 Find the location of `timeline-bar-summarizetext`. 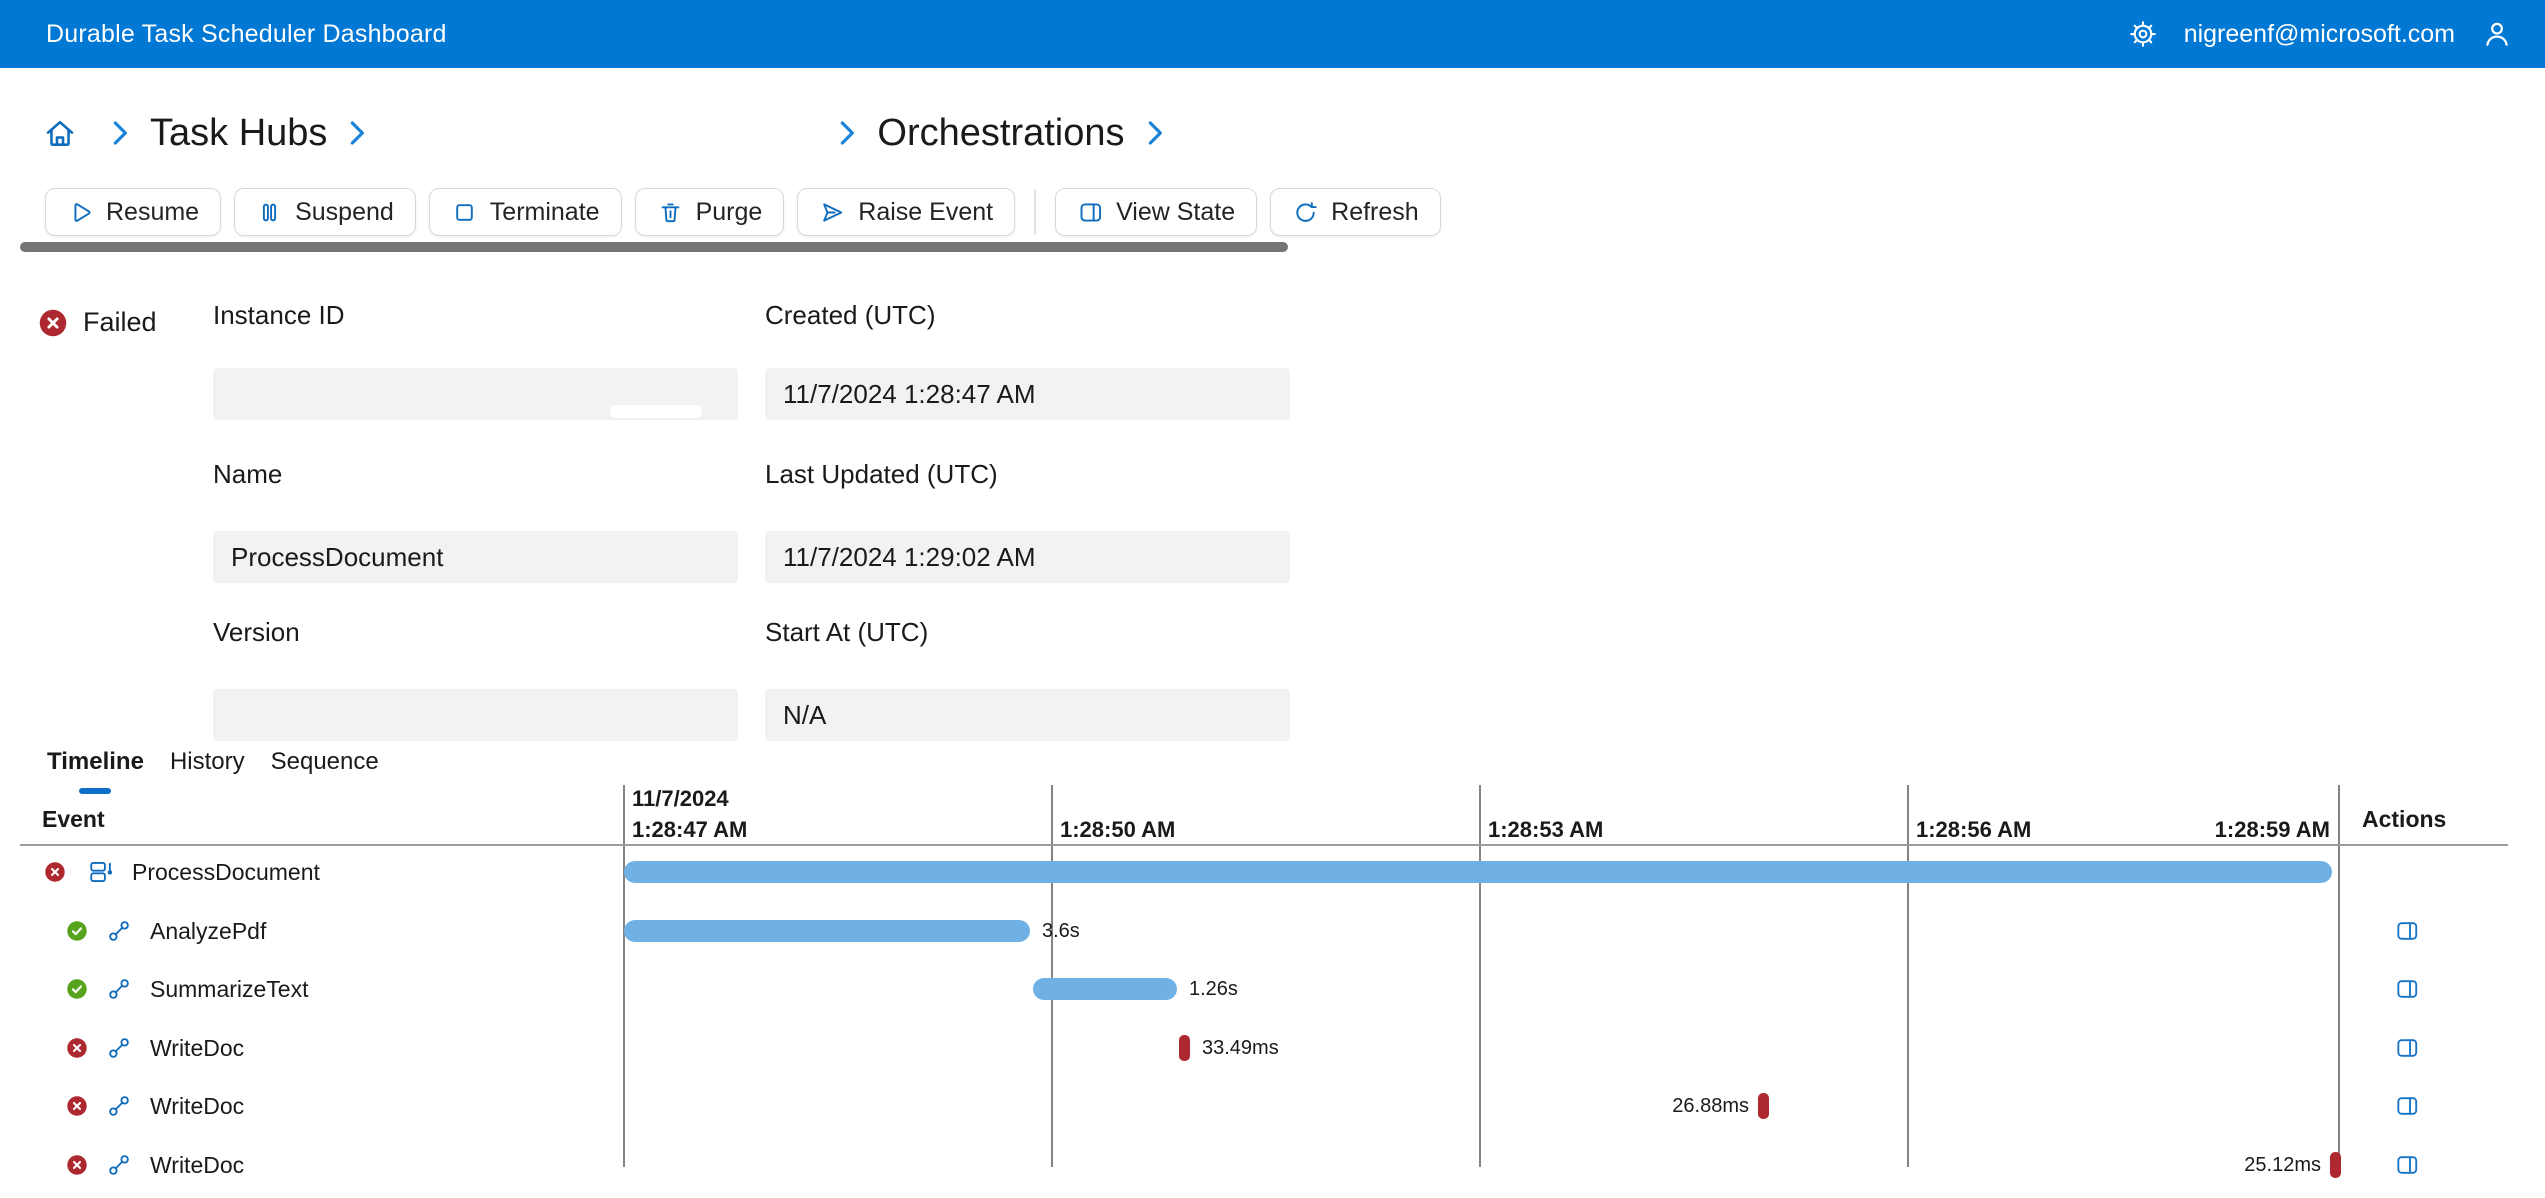

timeline-bar-summarizetext is located at coordinates (1105, 989).